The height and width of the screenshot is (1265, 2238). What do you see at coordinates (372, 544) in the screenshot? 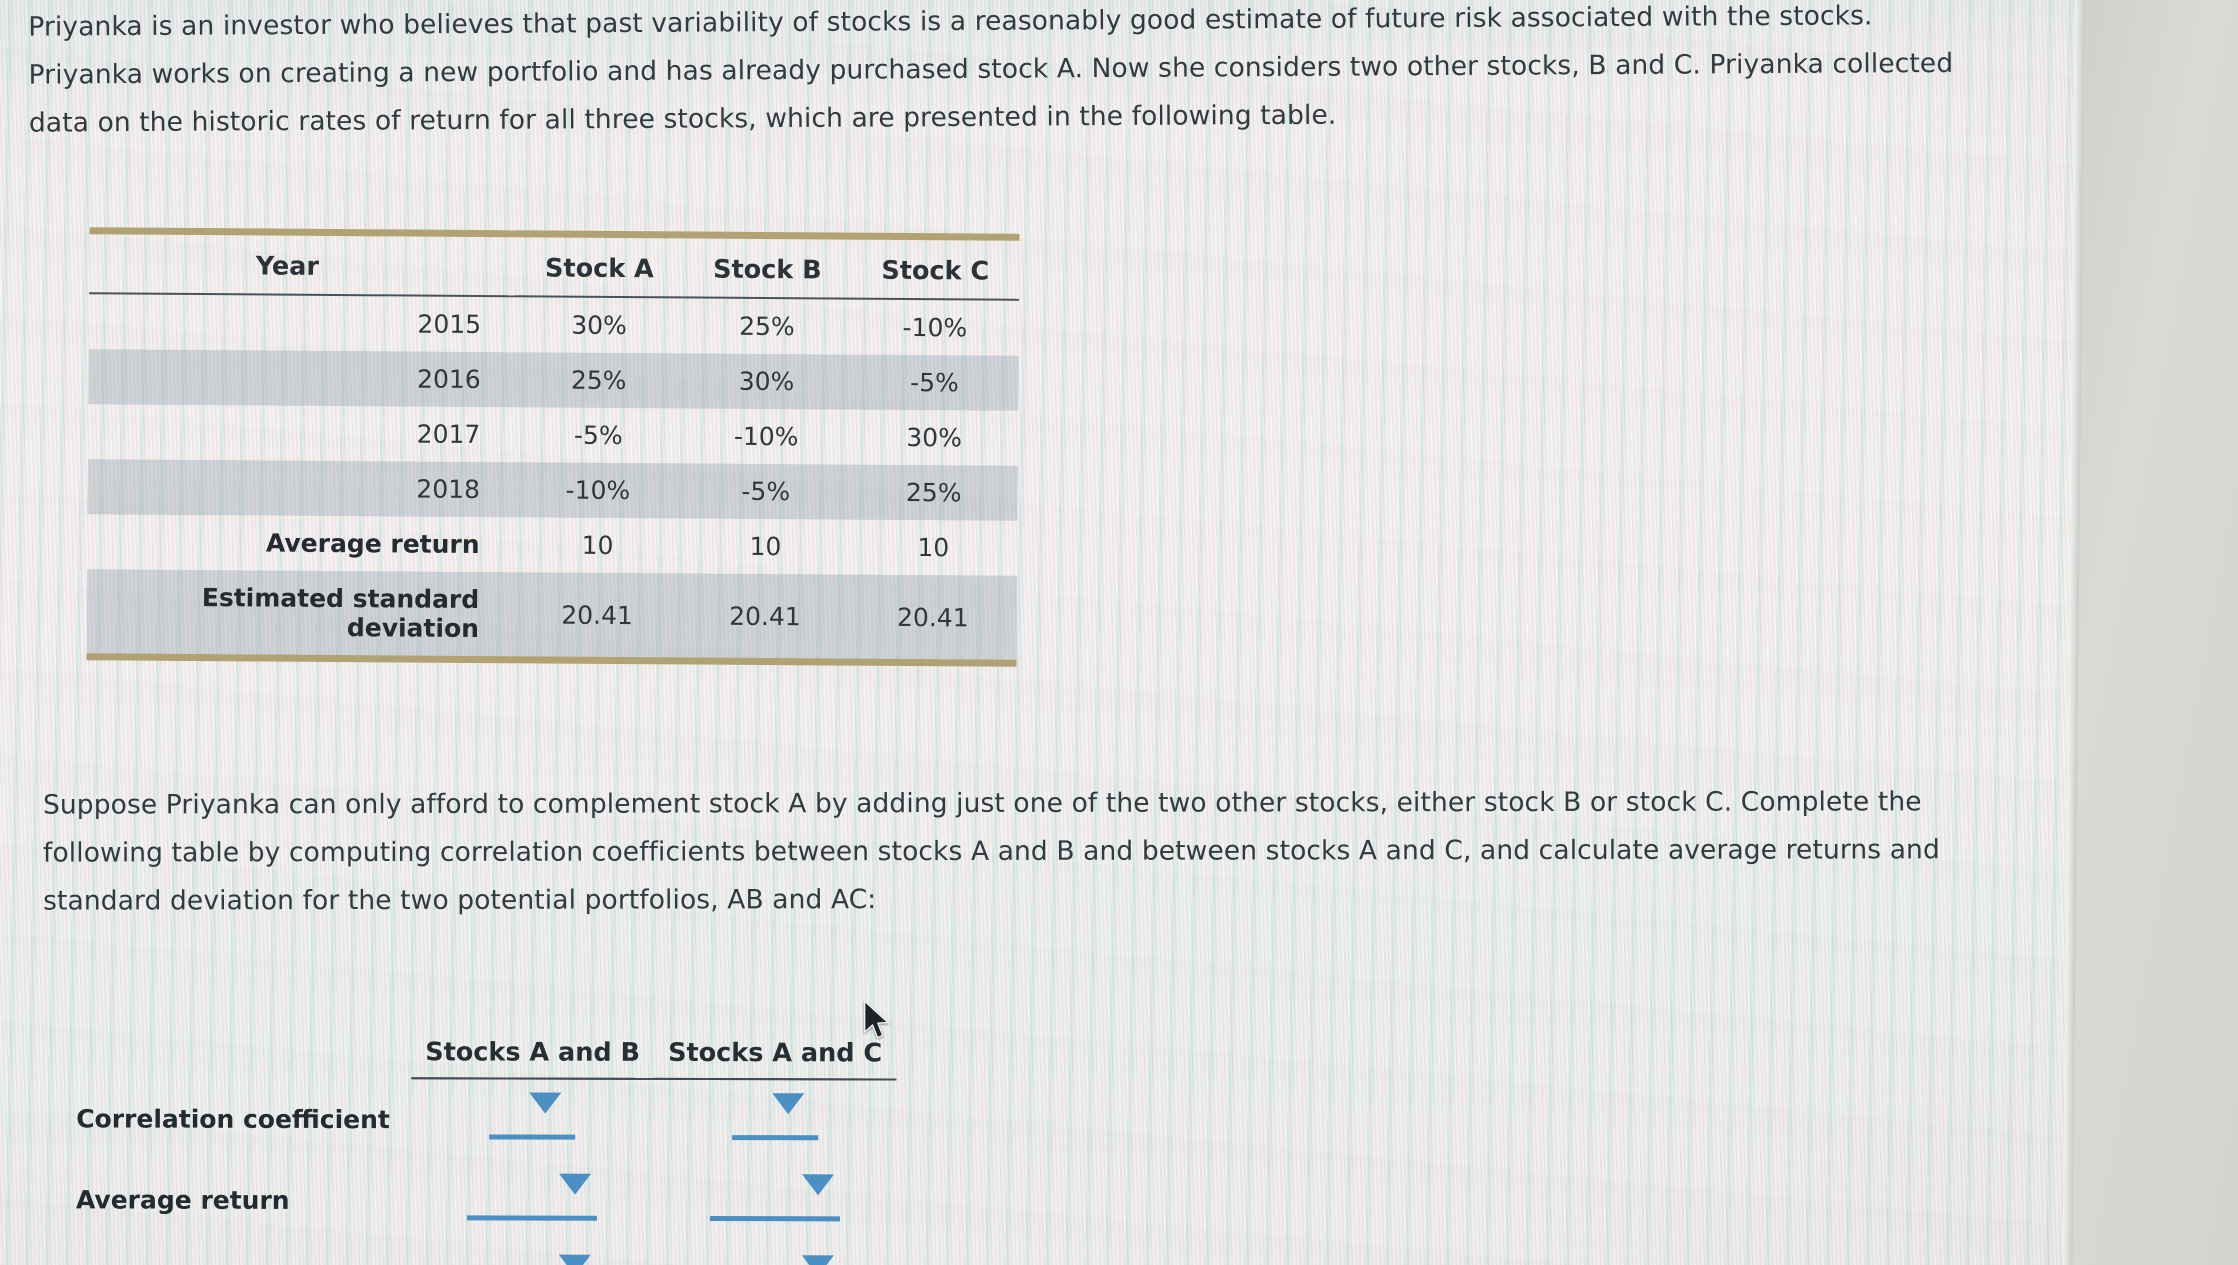
I see `table1-row-label: Average return` at bounding box center [372, 544].